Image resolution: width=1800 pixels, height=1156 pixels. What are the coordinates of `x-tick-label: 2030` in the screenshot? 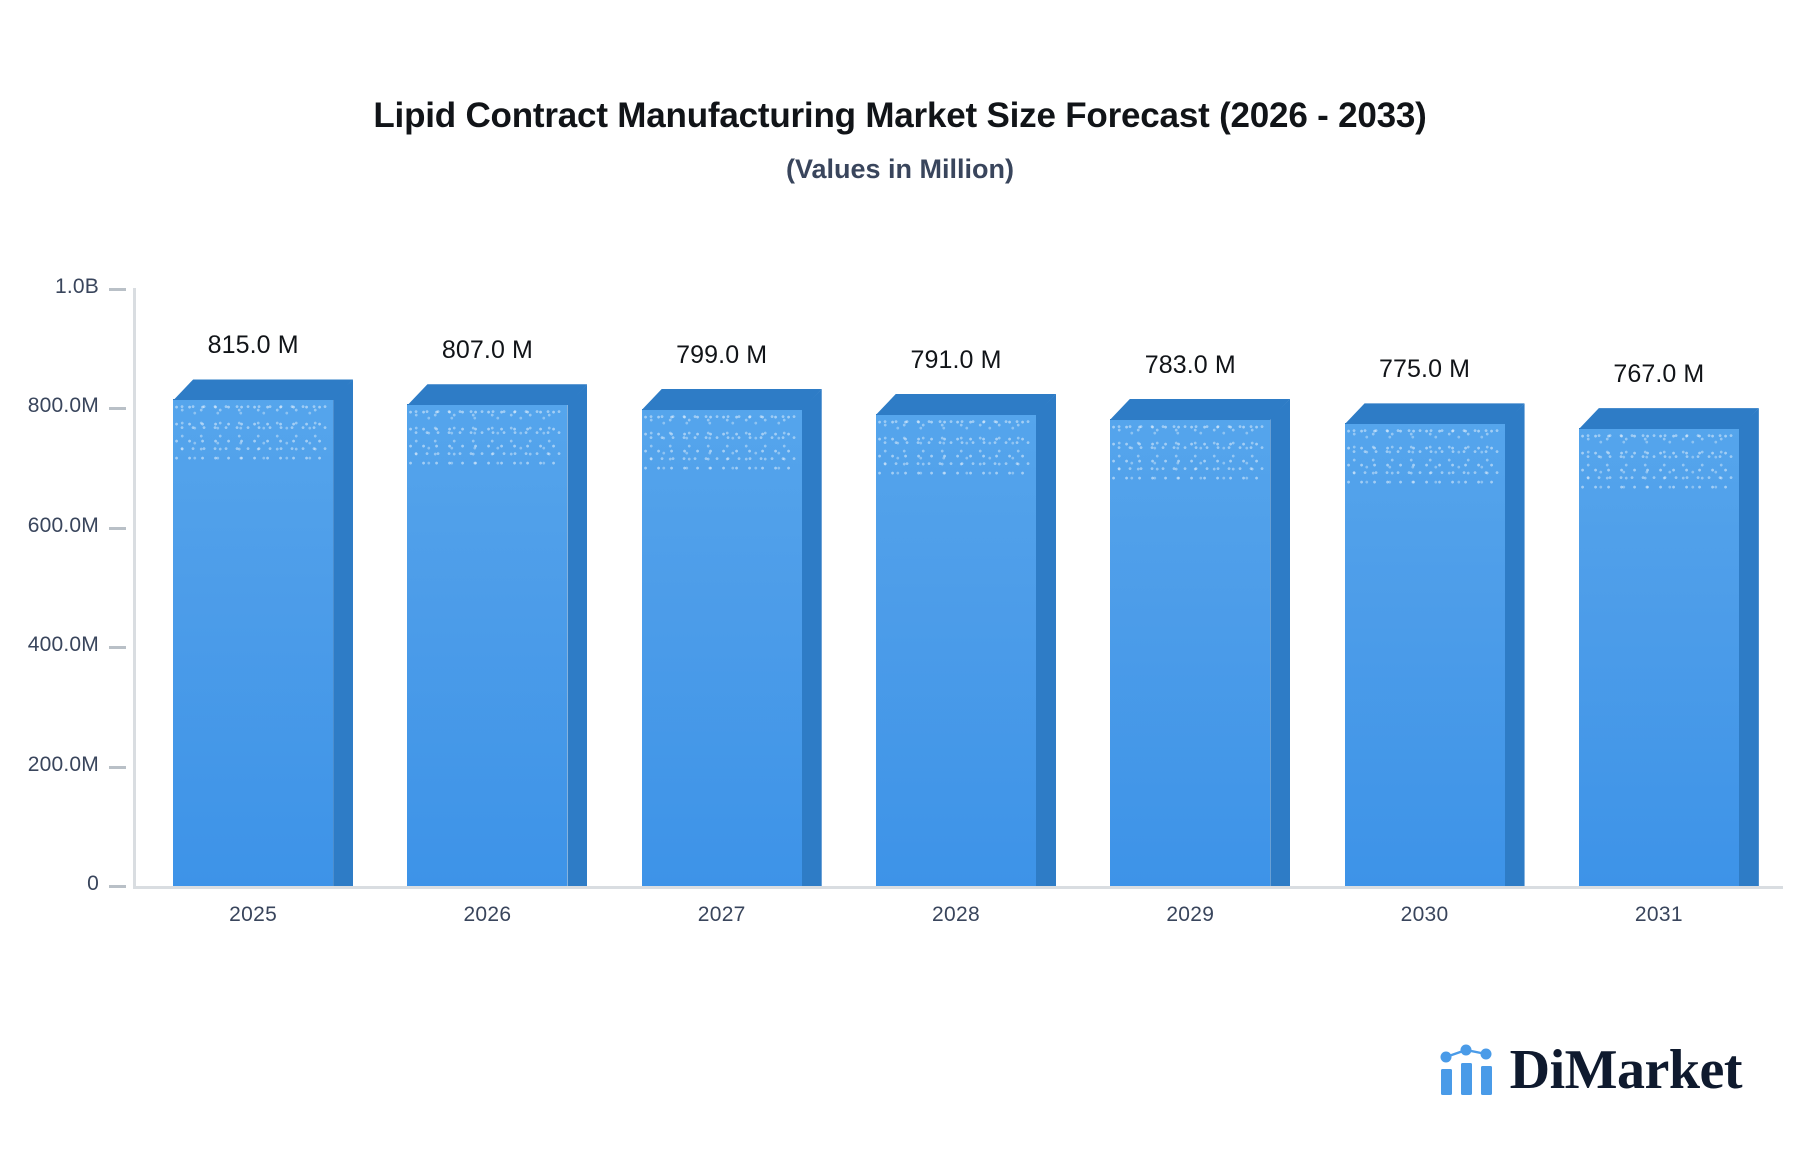 It's located at (1424, 914).